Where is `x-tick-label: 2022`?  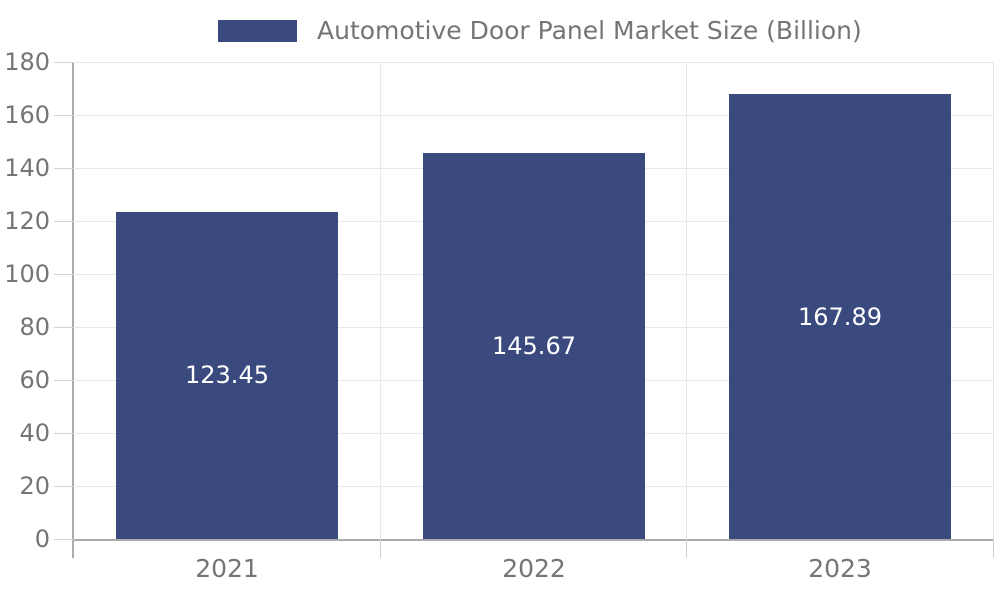 x-tick-label: 2022 is located at coordinates (534, 568).